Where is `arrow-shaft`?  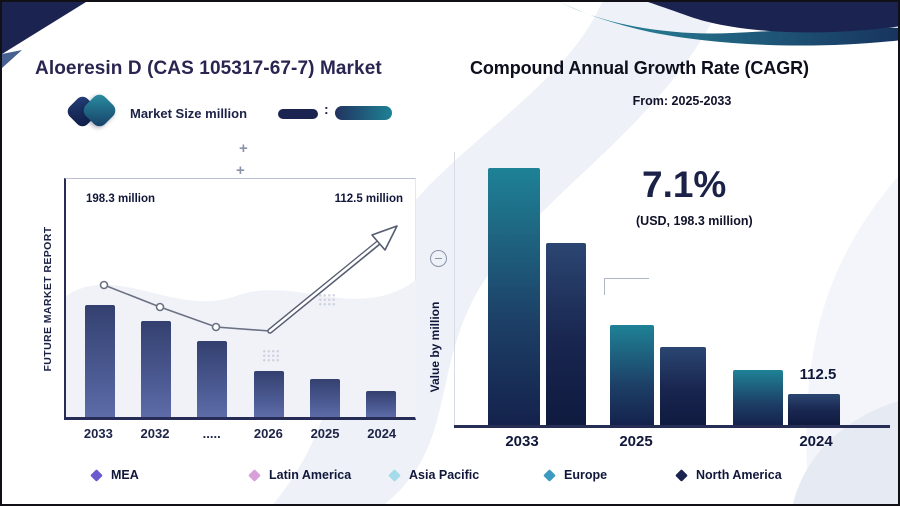
arrow-shaft is located at coordinates (327, 284).